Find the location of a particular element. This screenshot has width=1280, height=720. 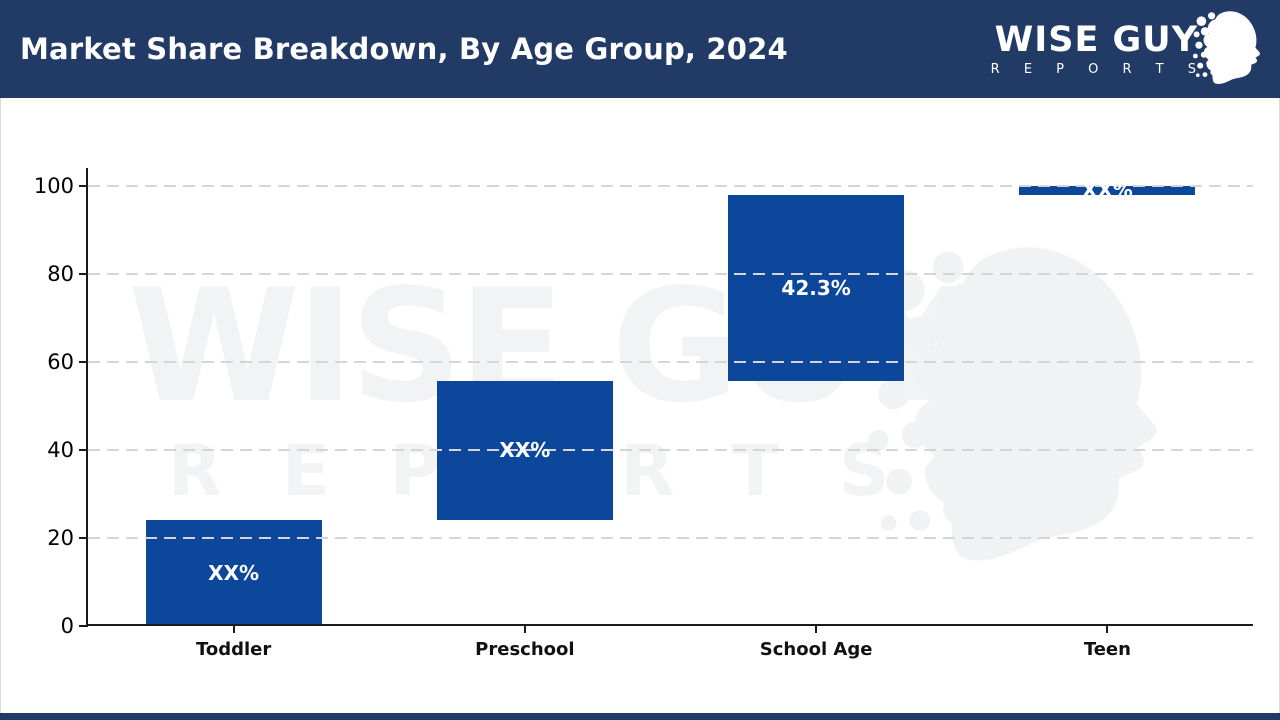

bar-teen is located at coordinates (1107, 190).